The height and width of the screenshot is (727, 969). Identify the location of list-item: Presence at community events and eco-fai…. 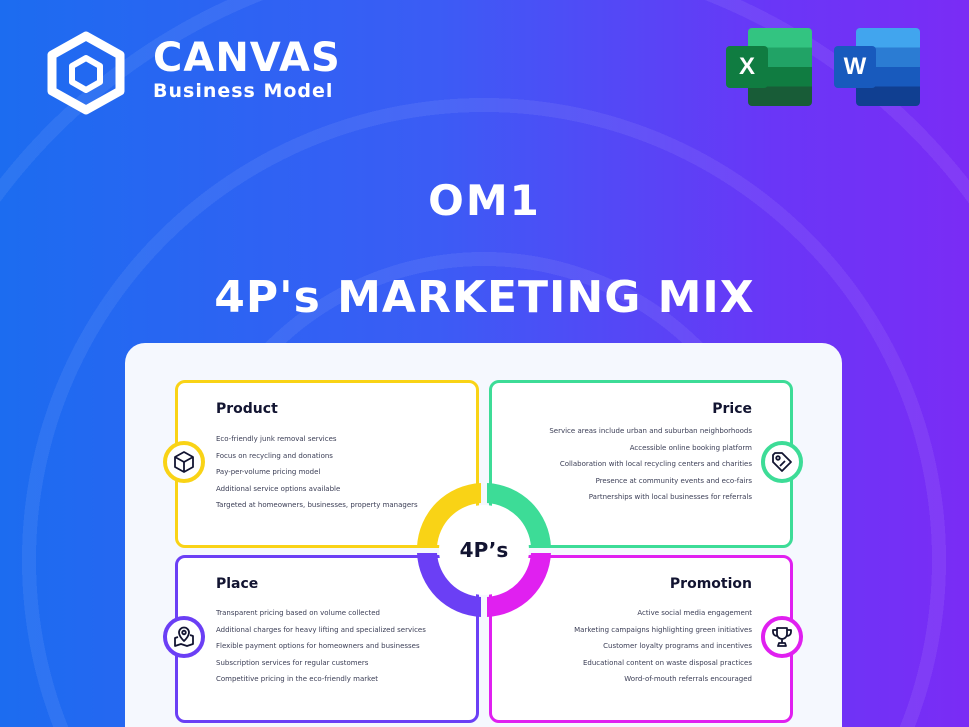
(673, 480).